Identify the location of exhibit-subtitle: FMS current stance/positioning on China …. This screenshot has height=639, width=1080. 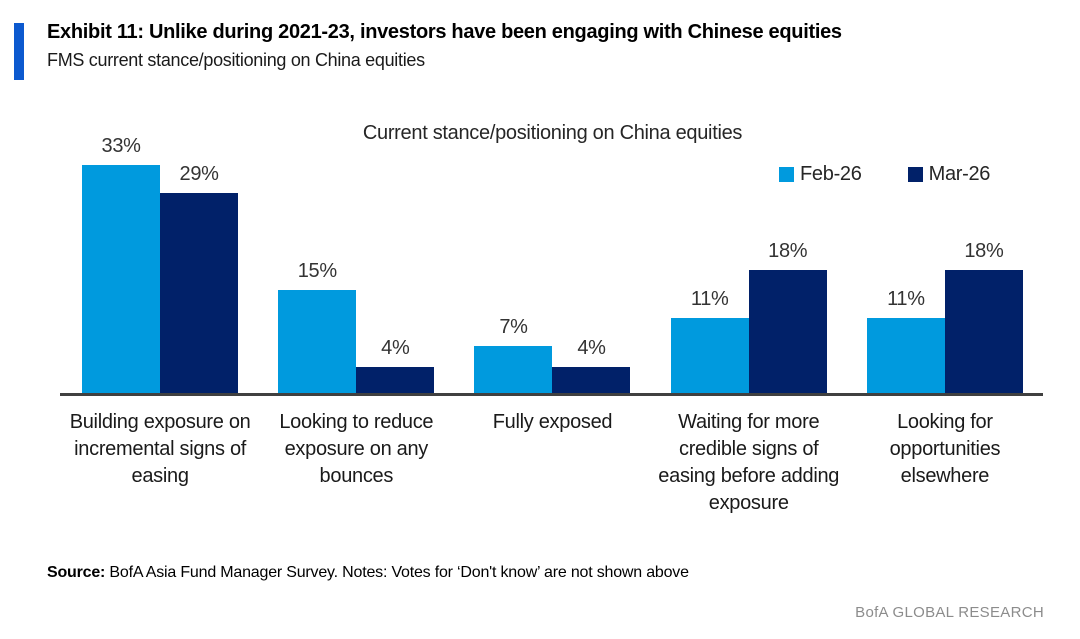
(236, 60).